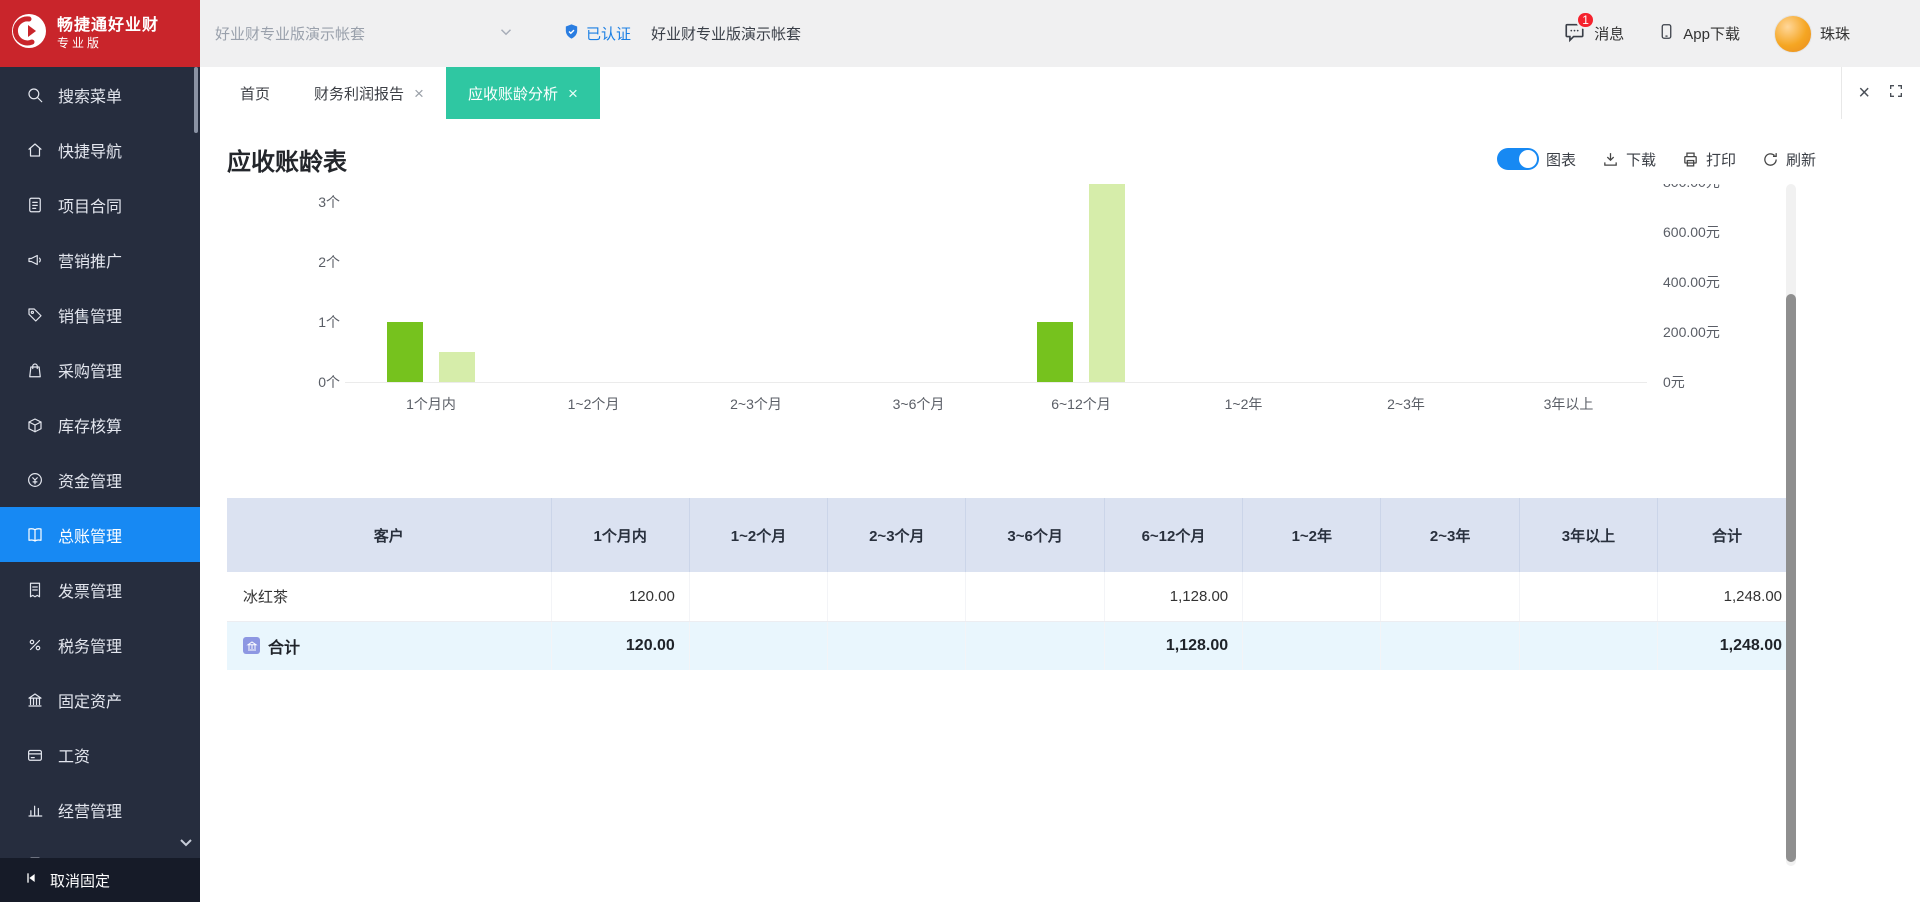 Image resolution: width=1920 pixels, height=902 pixels. I want to click on sidebar-item-2: 快捷导航, so click(100, 149).